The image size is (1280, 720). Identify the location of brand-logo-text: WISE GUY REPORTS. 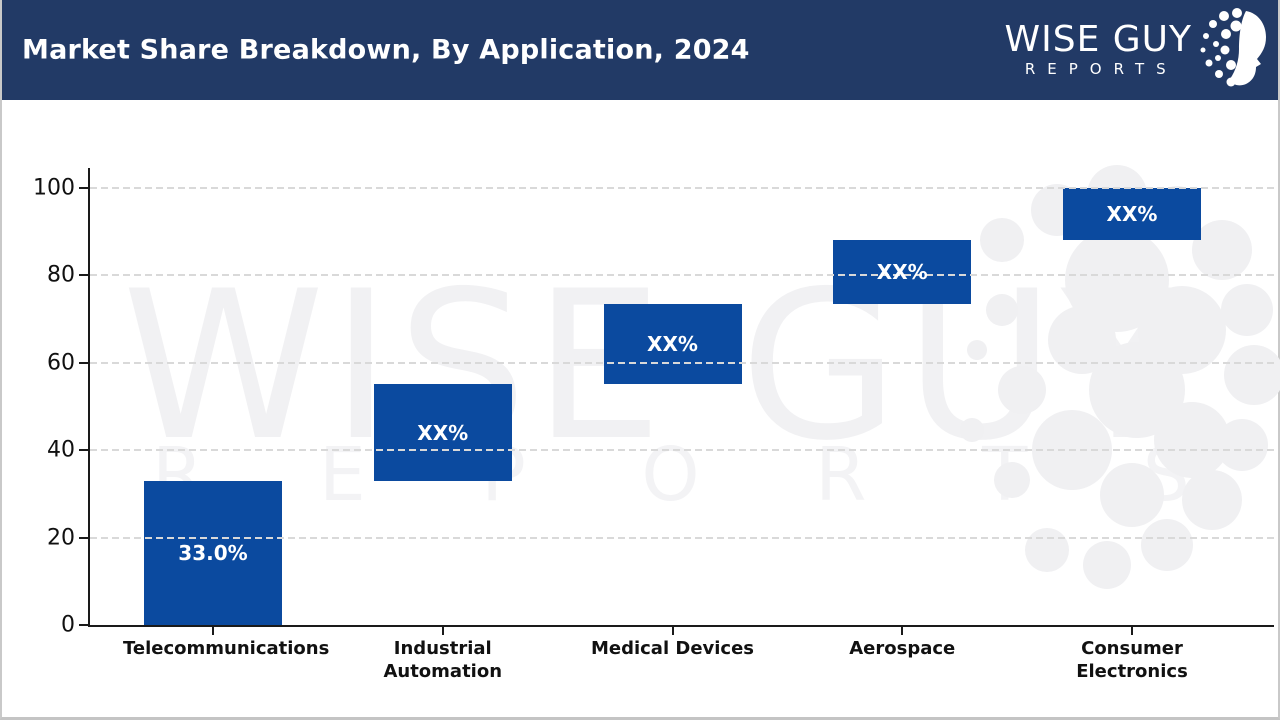
(1098, 49).